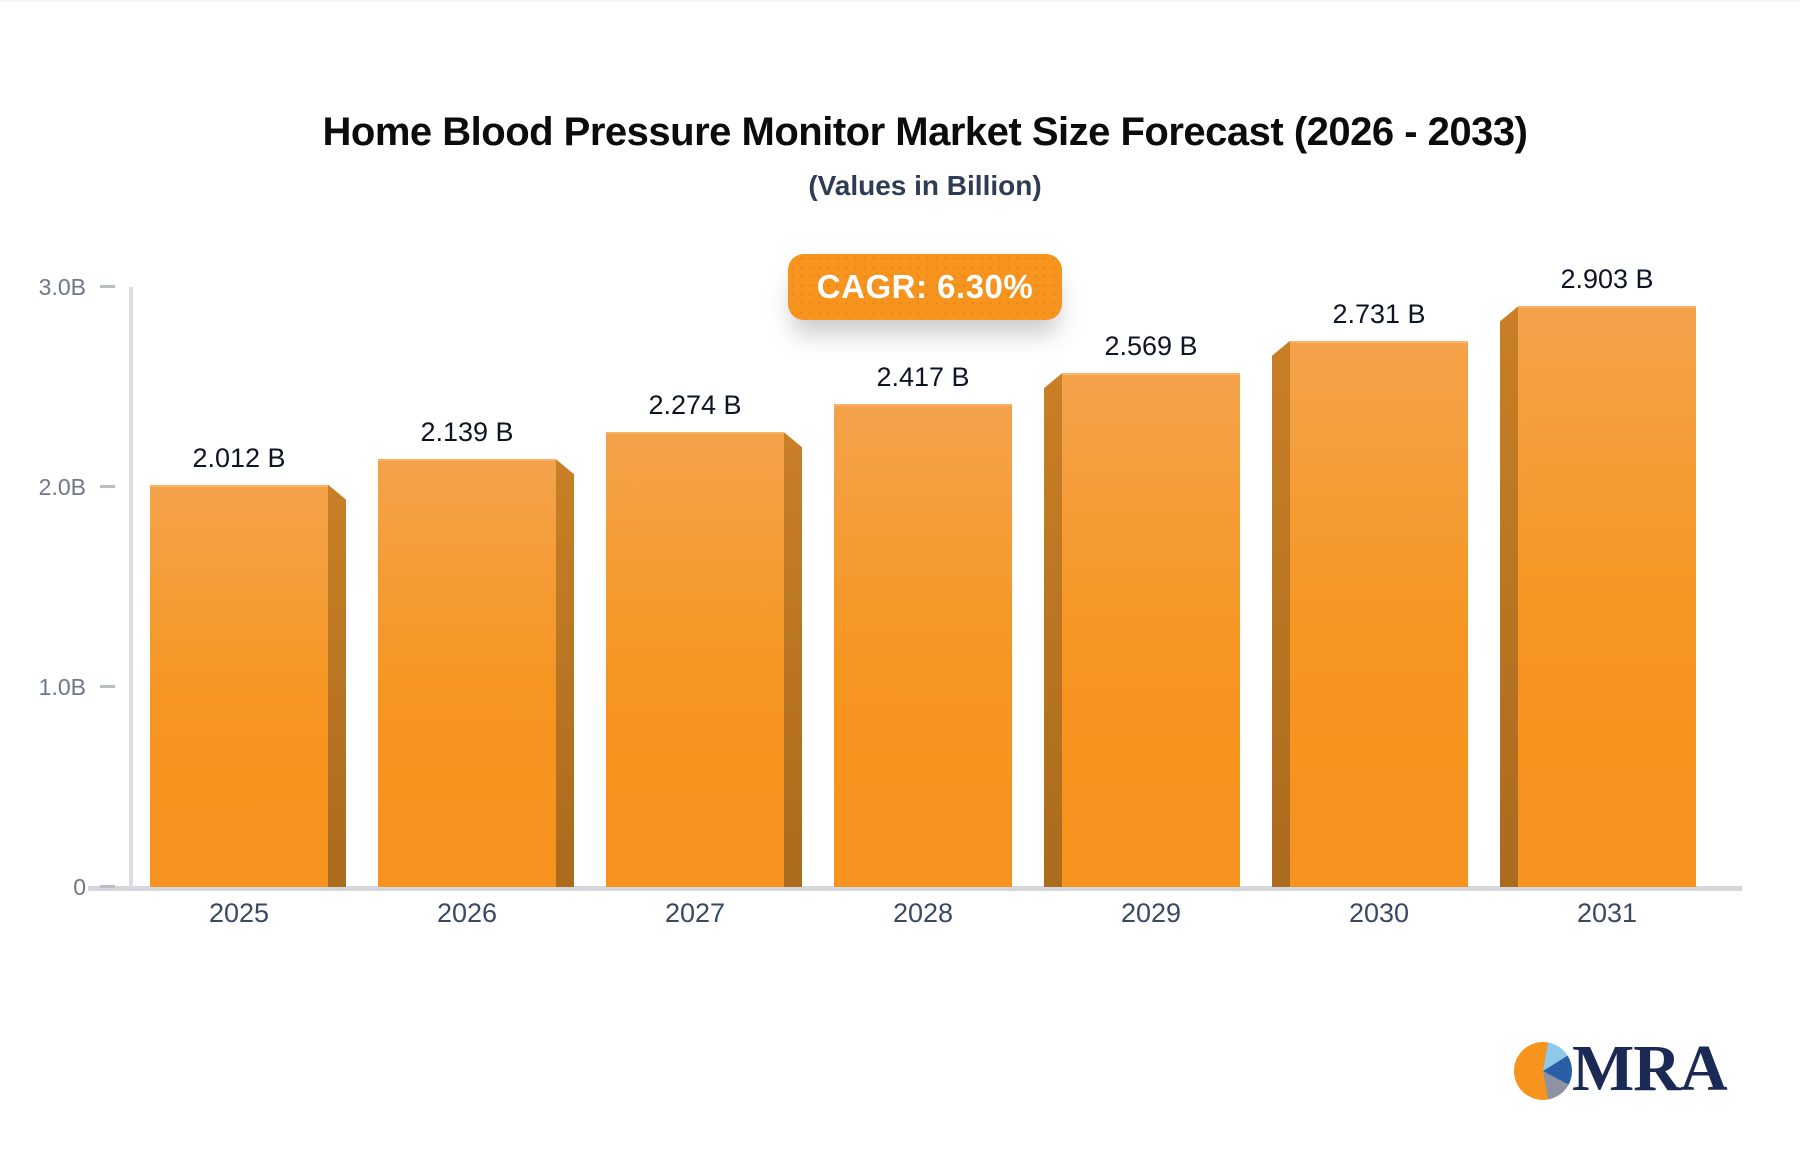 This screenshot has height=1156, width=1800. I want to click on bar-3d-side-2027, so click(793, 659).